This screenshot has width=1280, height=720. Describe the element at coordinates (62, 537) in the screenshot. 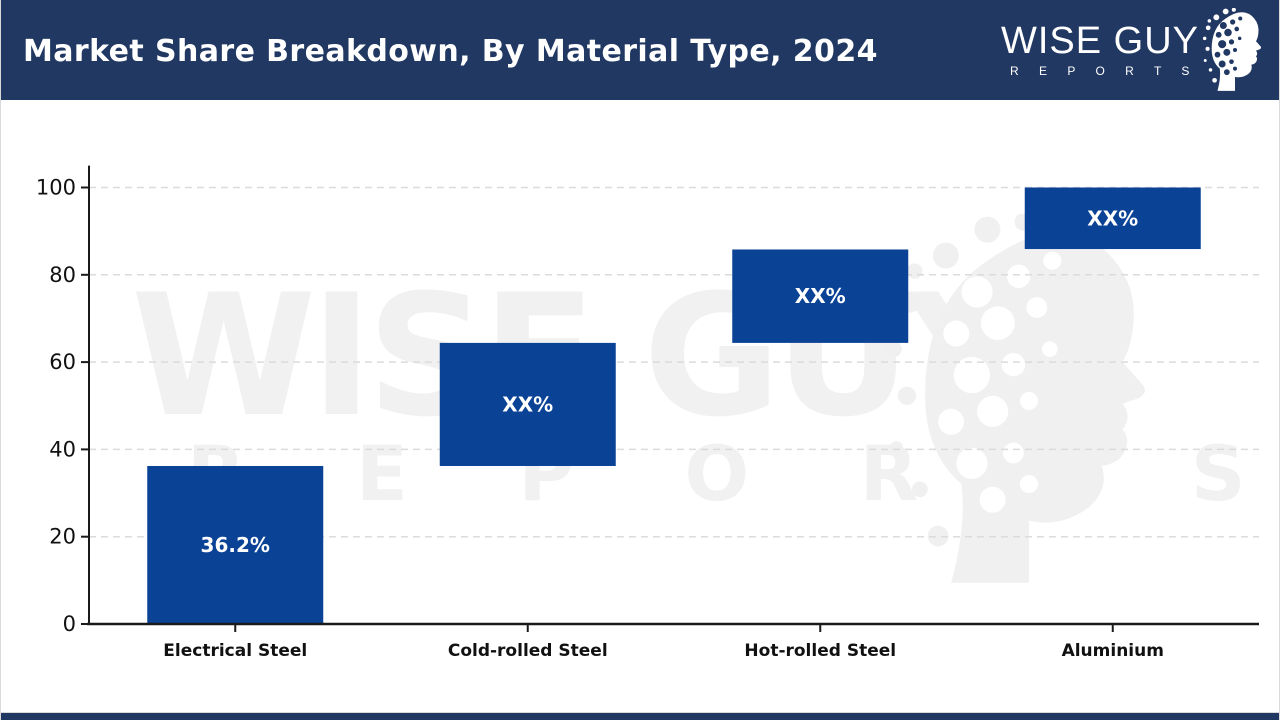

I see `y-axis-tick-label-20: 20` at that location.